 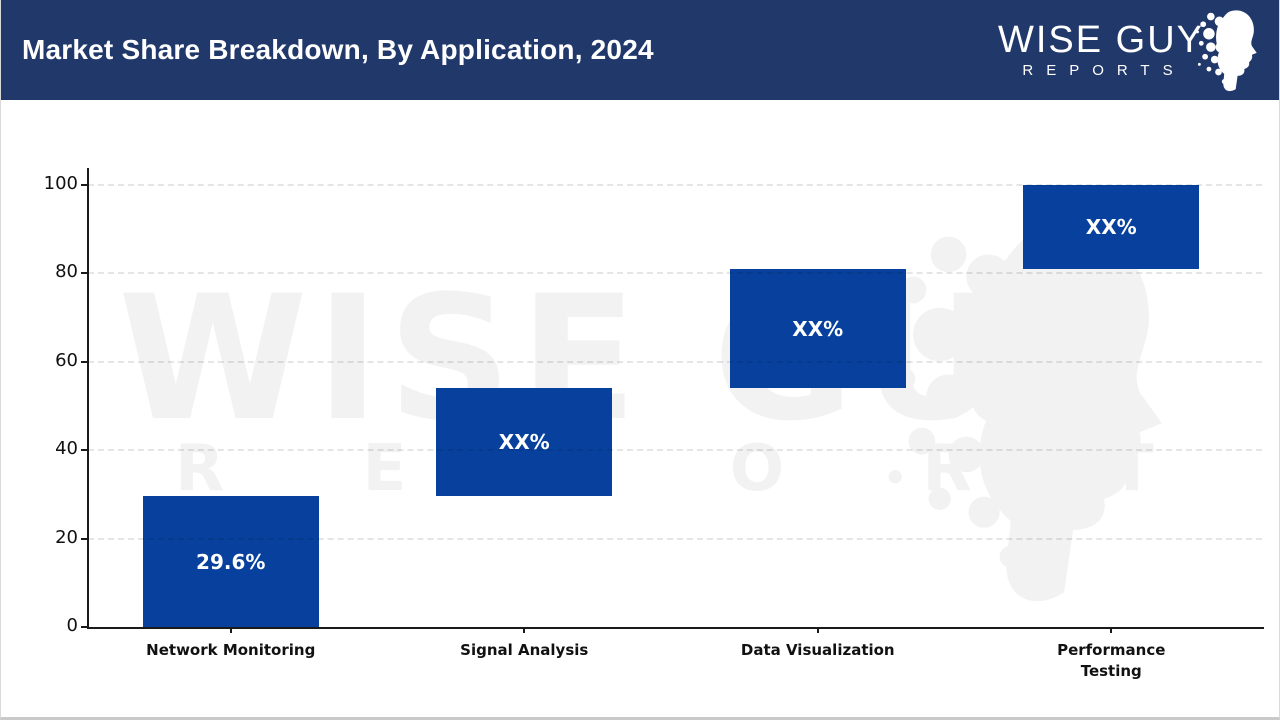 I want to click on y-tick-label: 100, so click(x=60, y=183).